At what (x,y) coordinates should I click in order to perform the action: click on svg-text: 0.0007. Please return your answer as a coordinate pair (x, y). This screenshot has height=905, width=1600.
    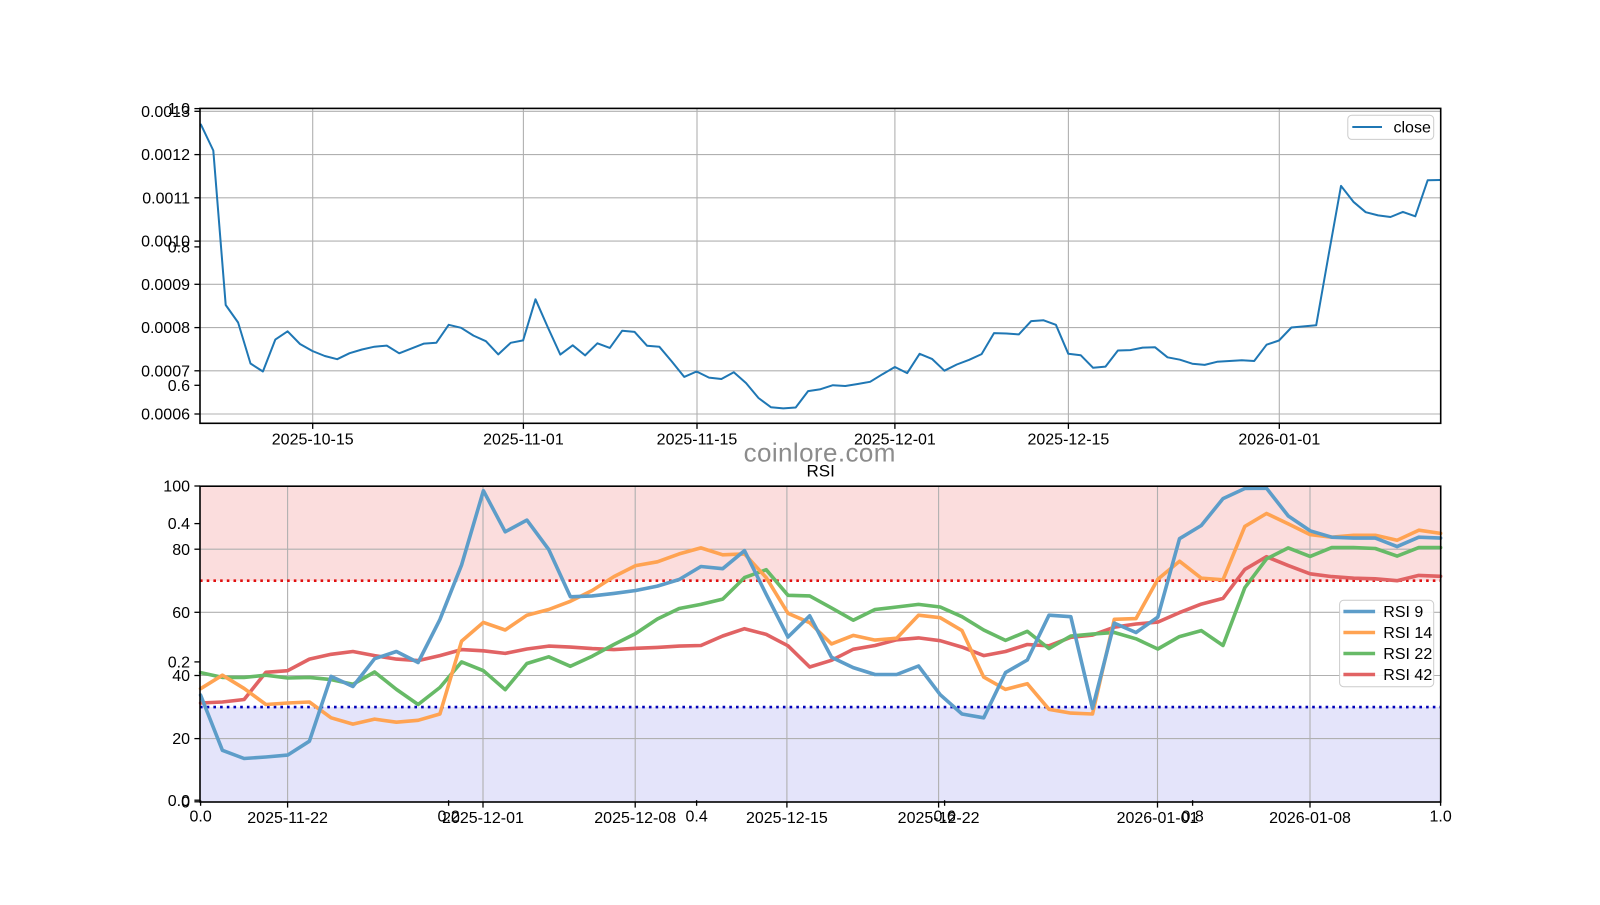
    Looking at the image, I should click on (165, 371).